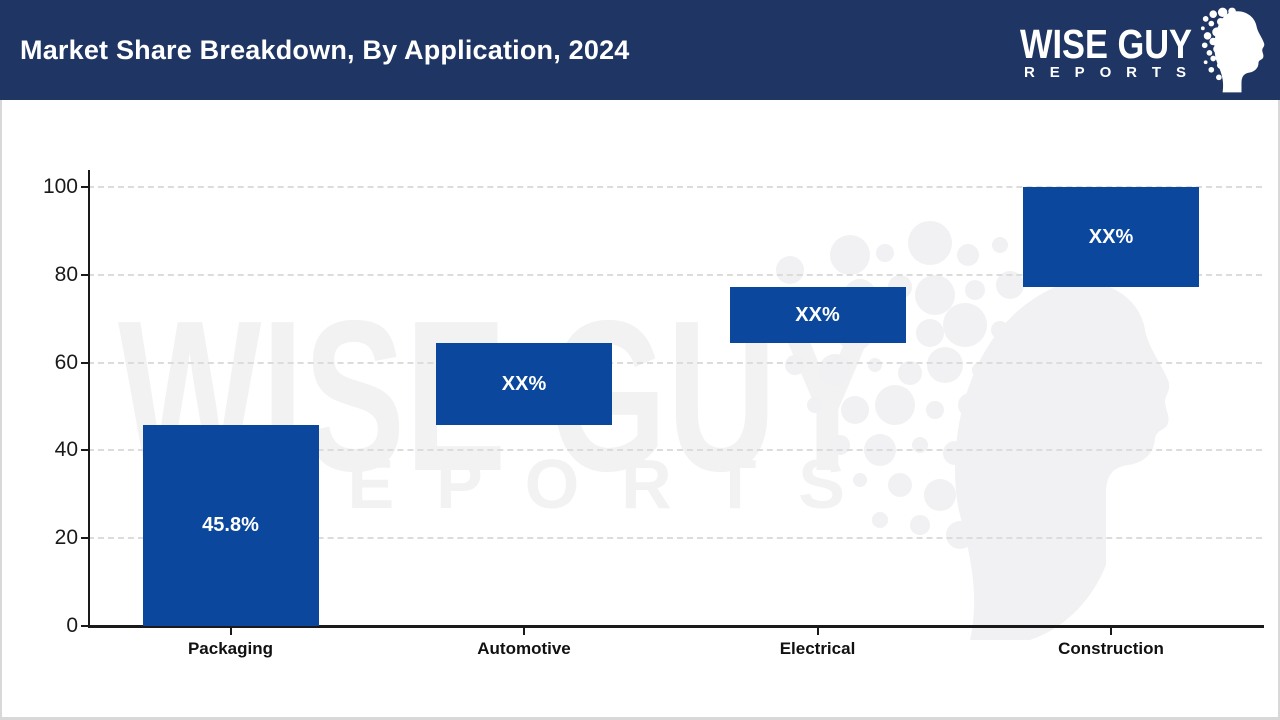 The height and width of the screenshot is (720, 1280). What do you see at coordinates (72, 625) in the screenshot?
I see `y-tick-label-0: 0` at bounding box center [72, 625].